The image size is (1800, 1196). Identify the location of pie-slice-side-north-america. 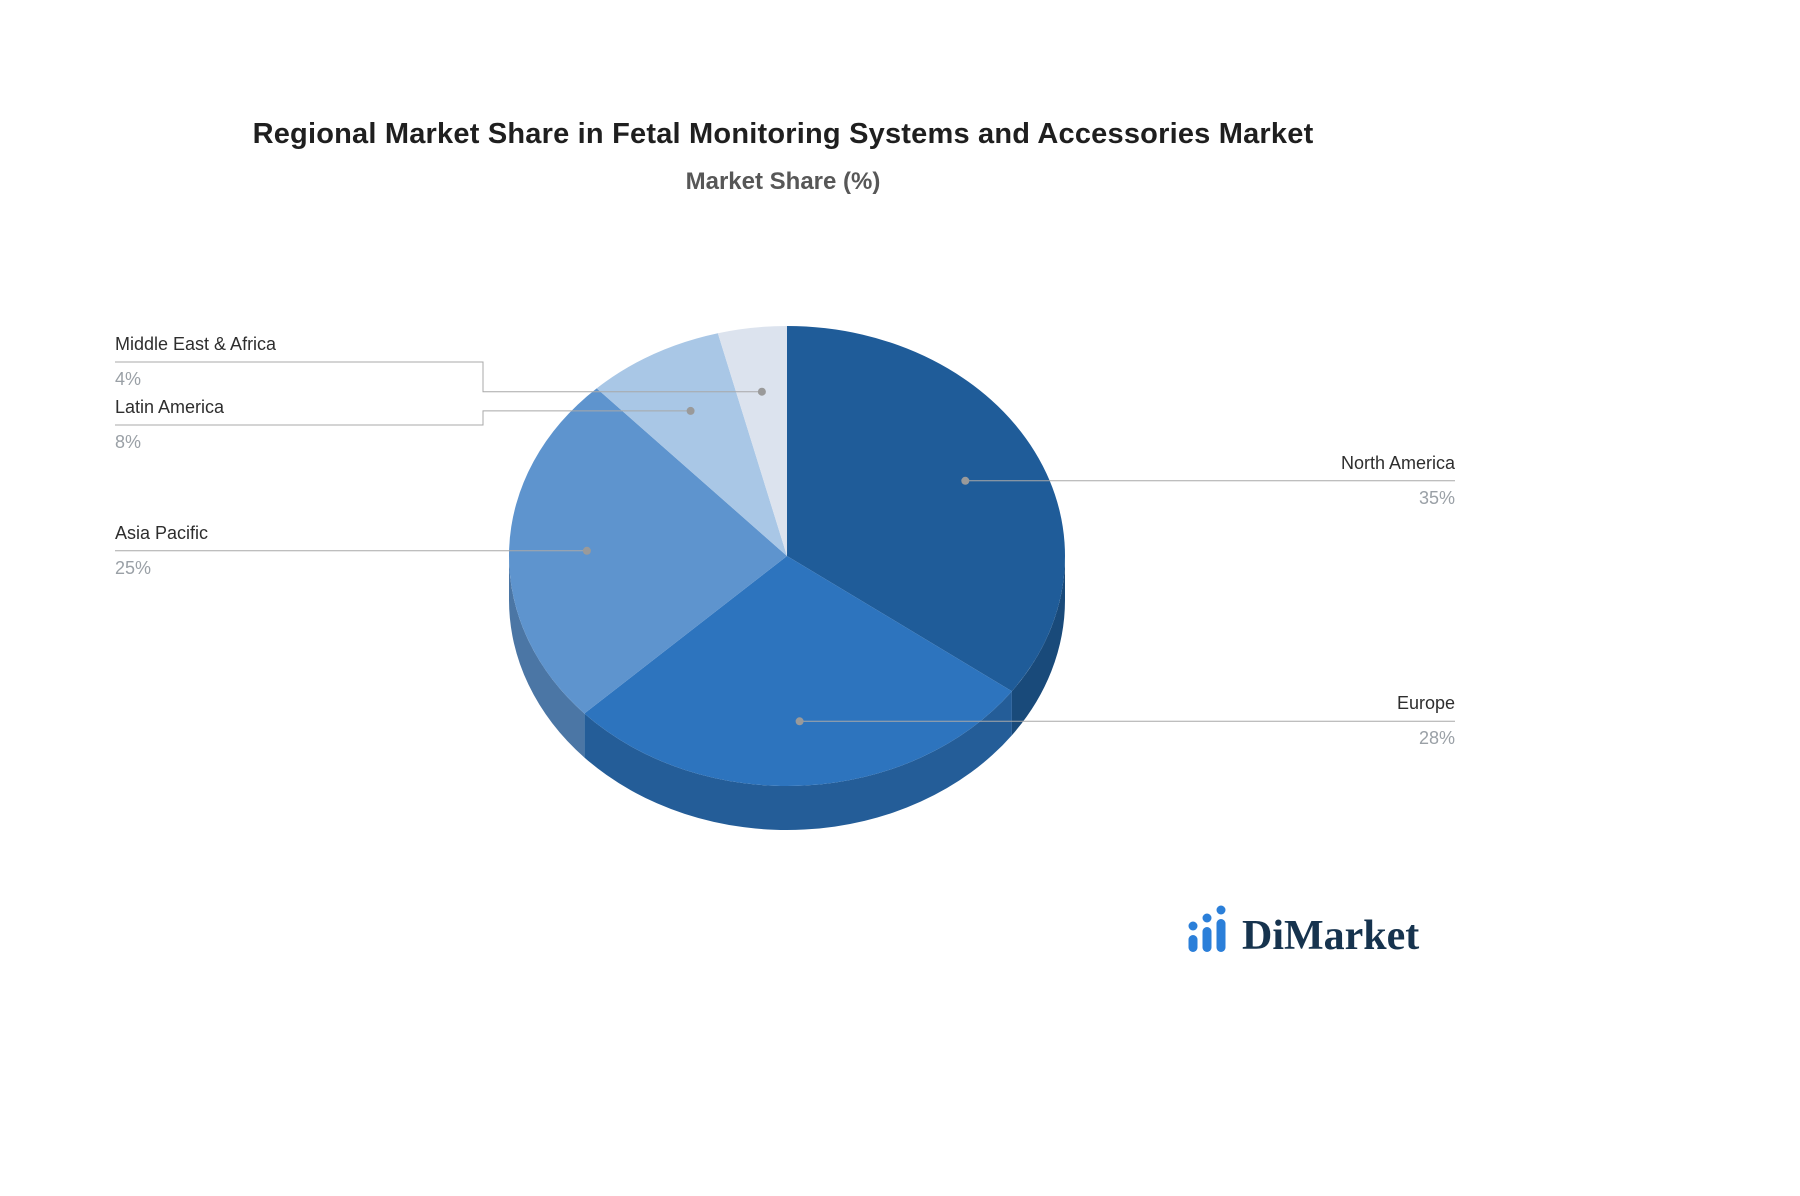
(1038, 646).